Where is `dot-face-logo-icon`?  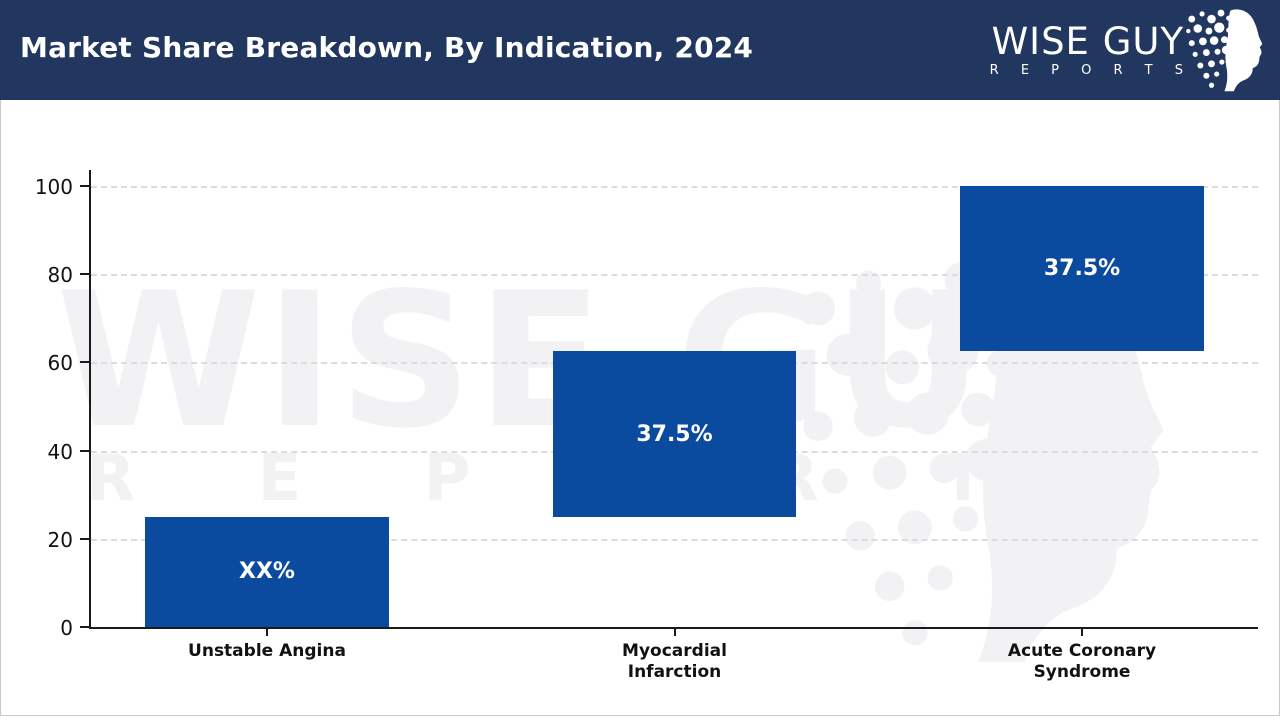 dot-face-logo-icon is located at coordinates (1224, 50).